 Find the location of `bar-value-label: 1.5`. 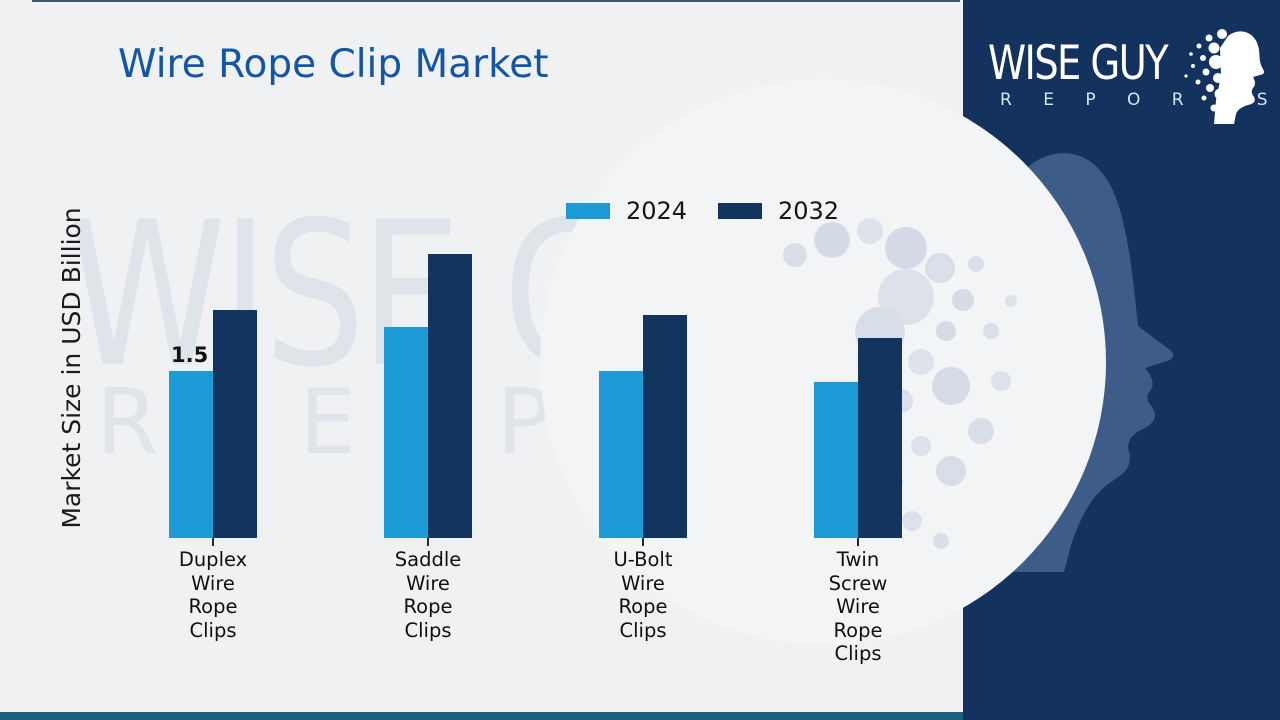

bar-value-label: 1.5 is located at coordinates (190, 355).